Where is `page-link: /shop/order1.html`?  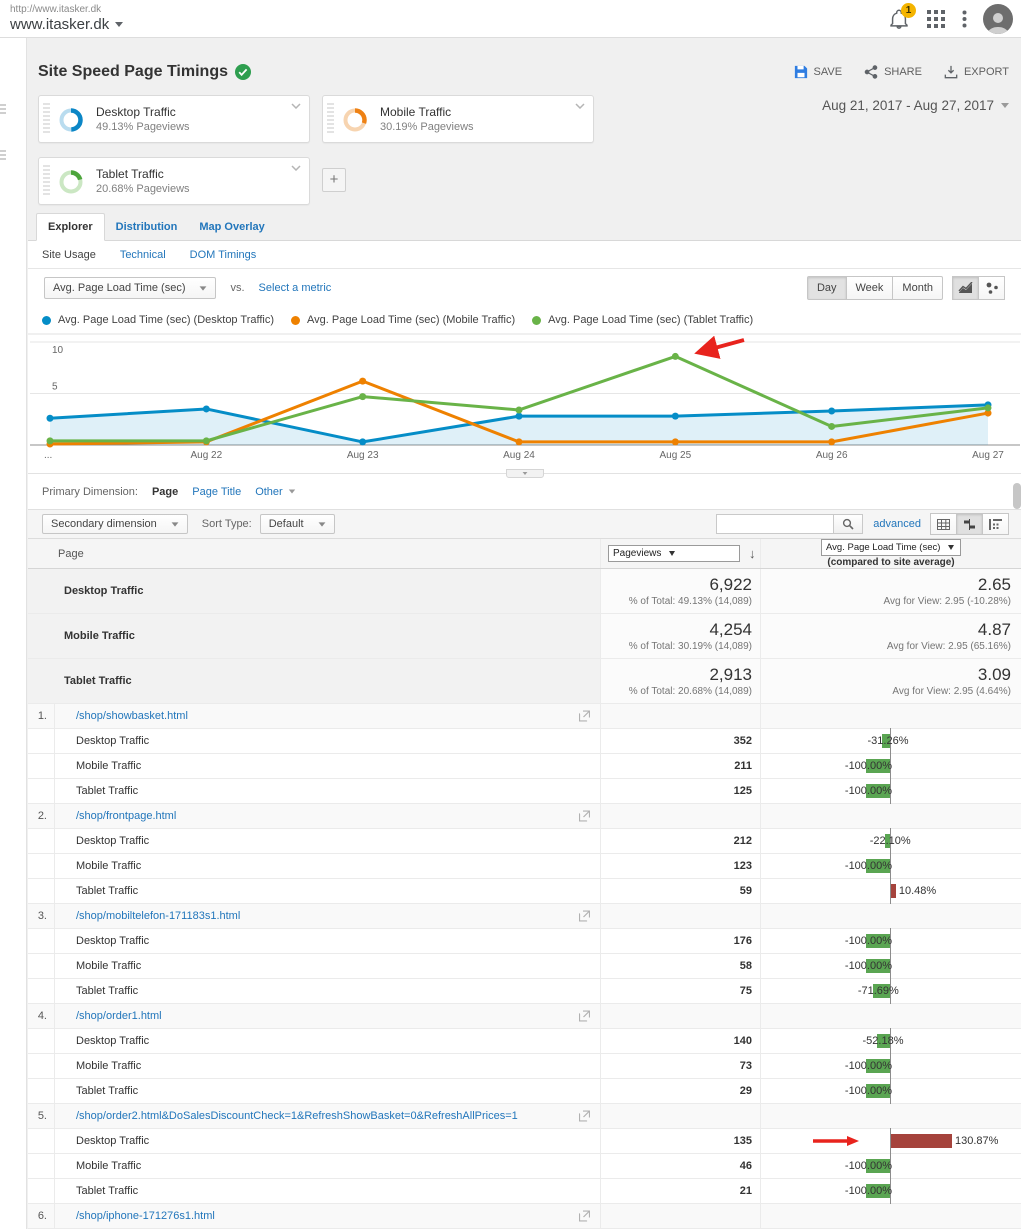
page-link: /shop/order1.html is located at coordinates (119, 1016).